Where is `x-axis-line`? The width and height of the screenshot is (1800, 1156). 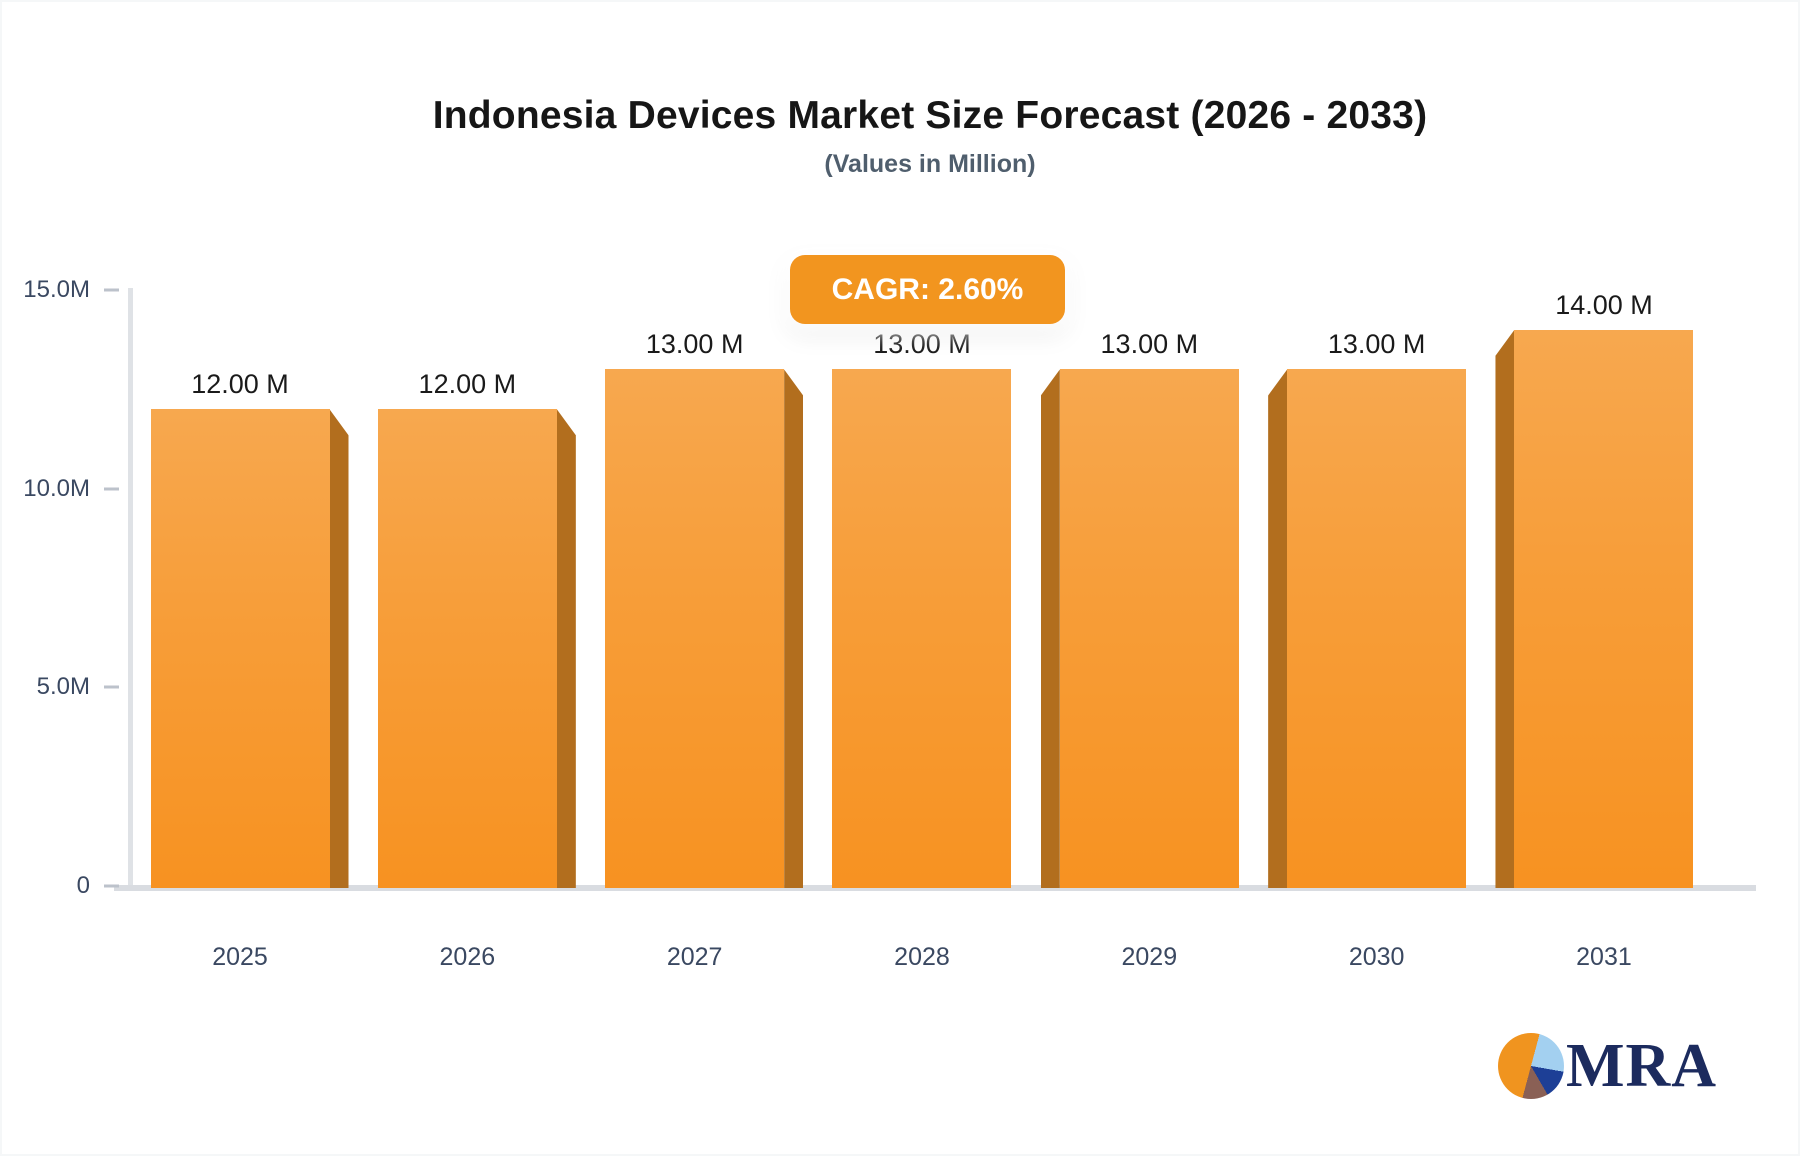 x-axis-line is located at coordinates (935, 888).